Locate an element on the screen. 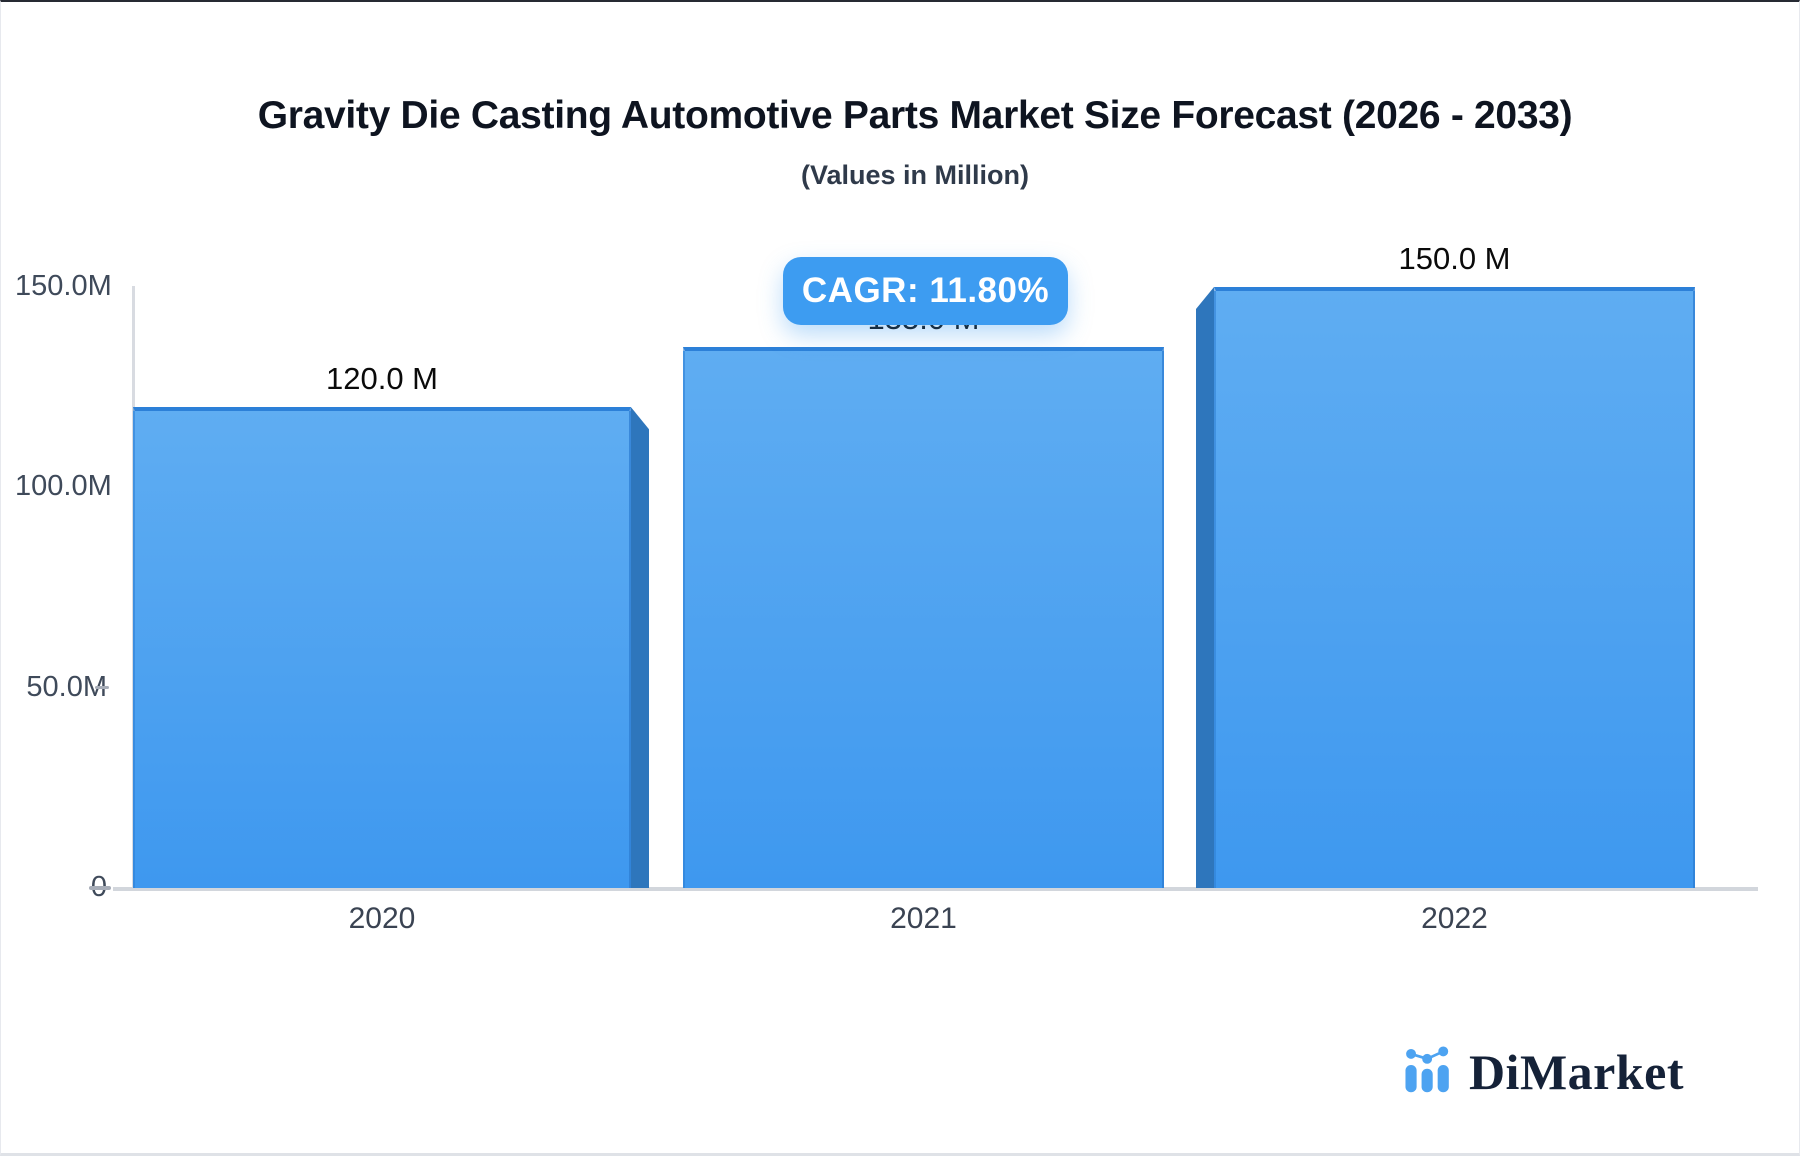 The width and height of the screenshot is (1800, 1156). x-axis-category-label: 2020 is located at coordinates (382, 918).